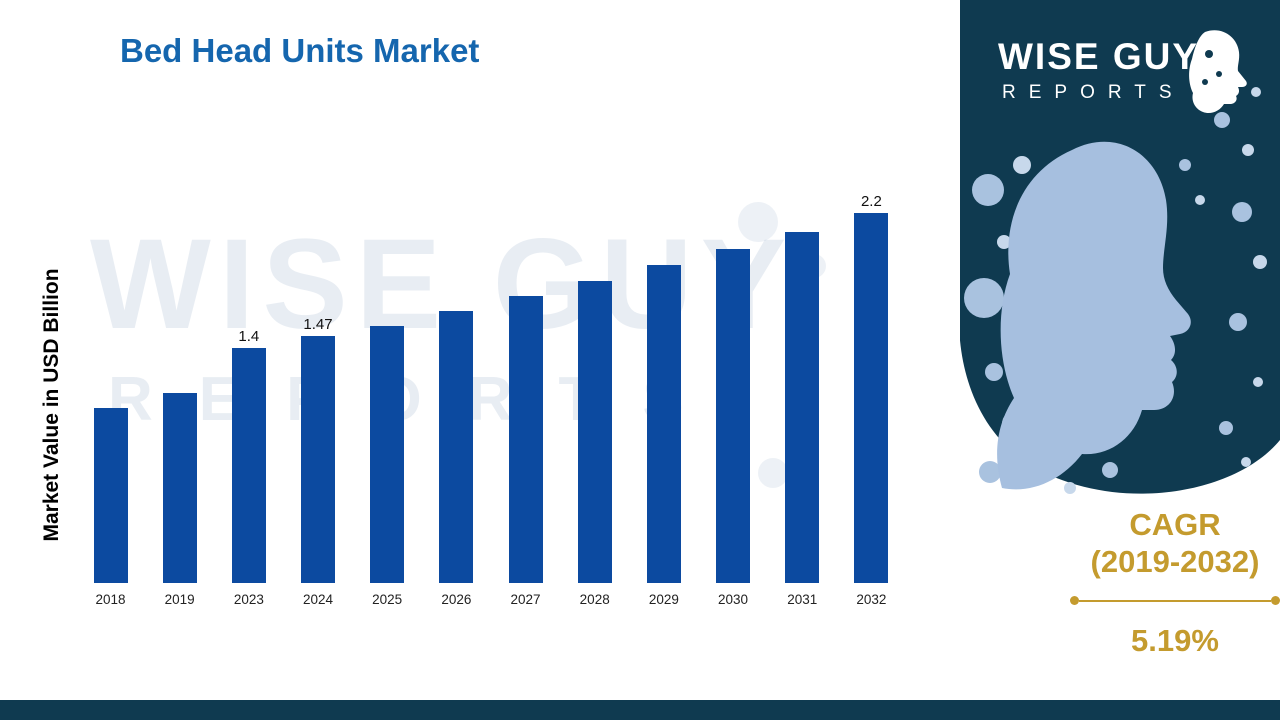 The height and width of the screenshot is (720, 1280). I want to click on x-tick-2031: 2031, so click(802, 599).